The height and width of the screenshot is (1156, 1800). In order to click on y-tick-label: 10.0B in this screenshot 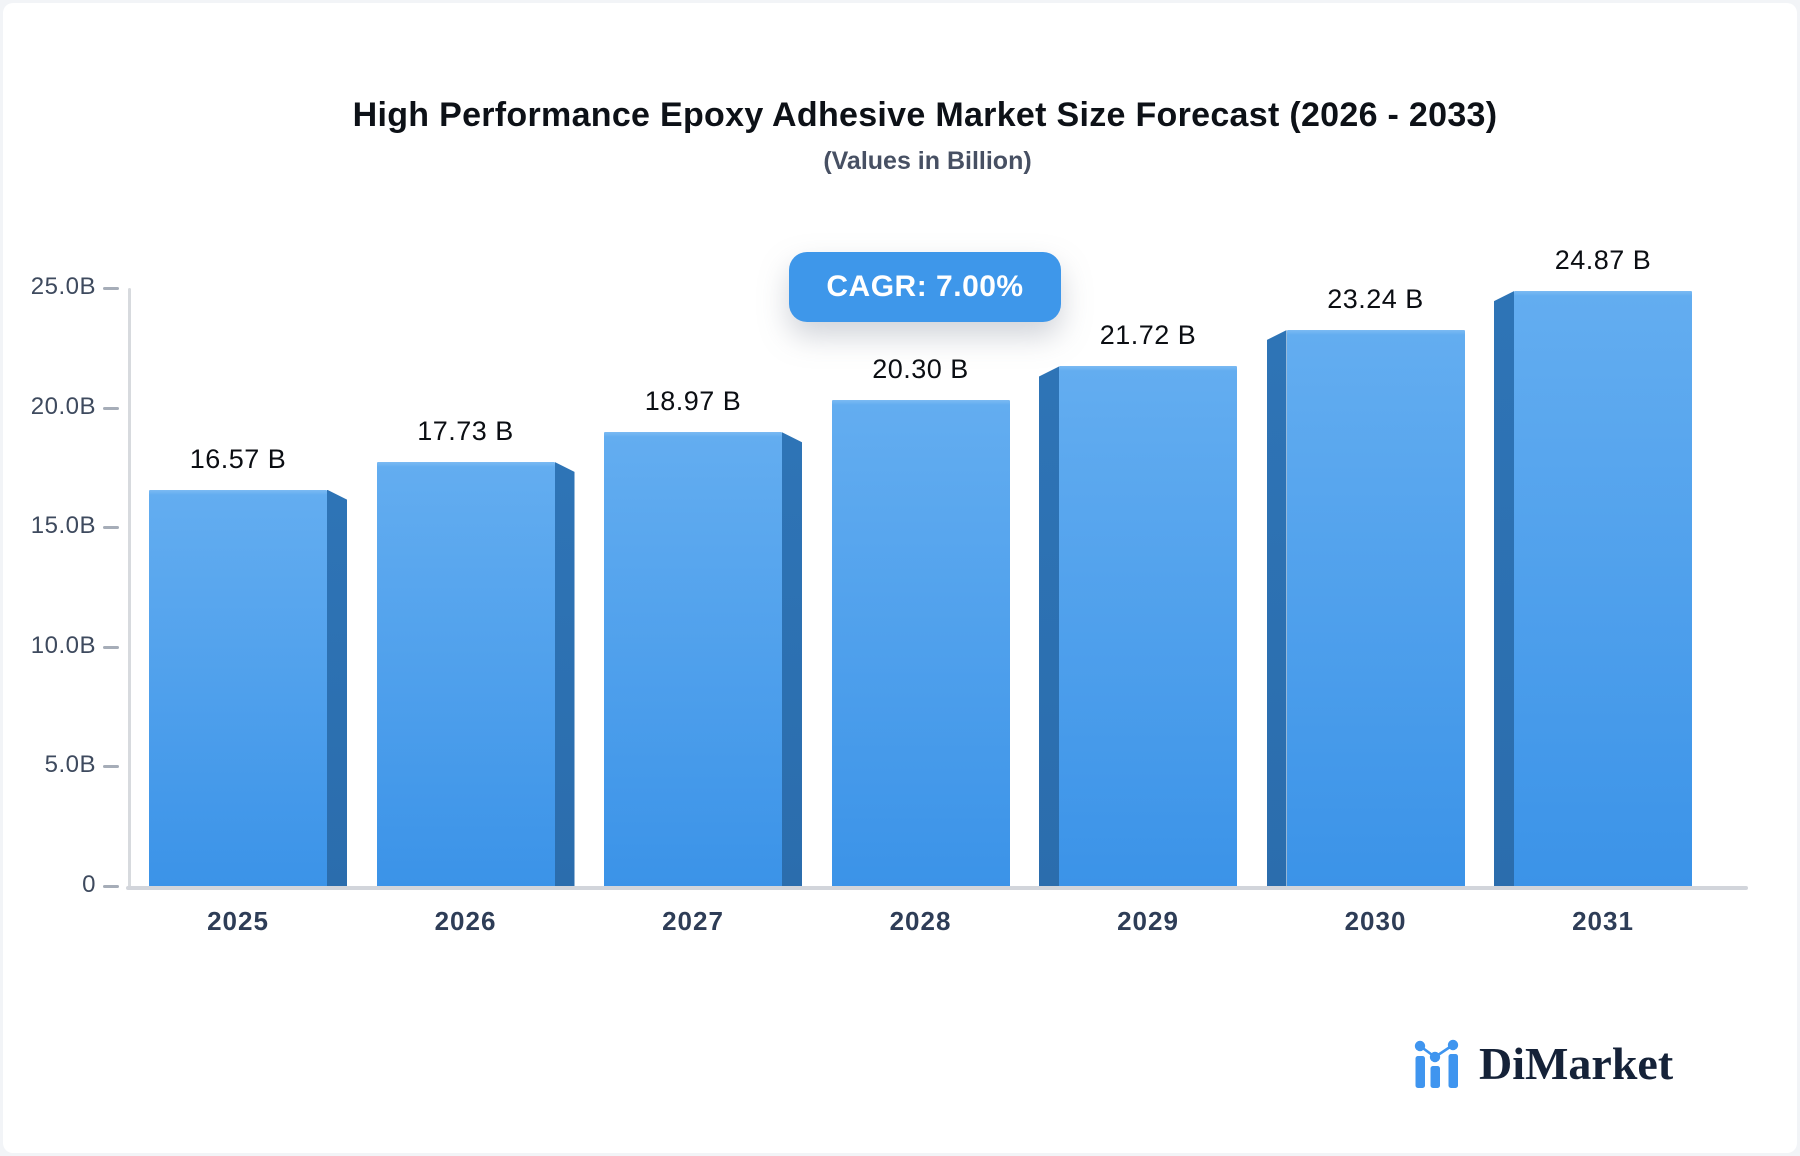, I will do `click(63, 645)`.